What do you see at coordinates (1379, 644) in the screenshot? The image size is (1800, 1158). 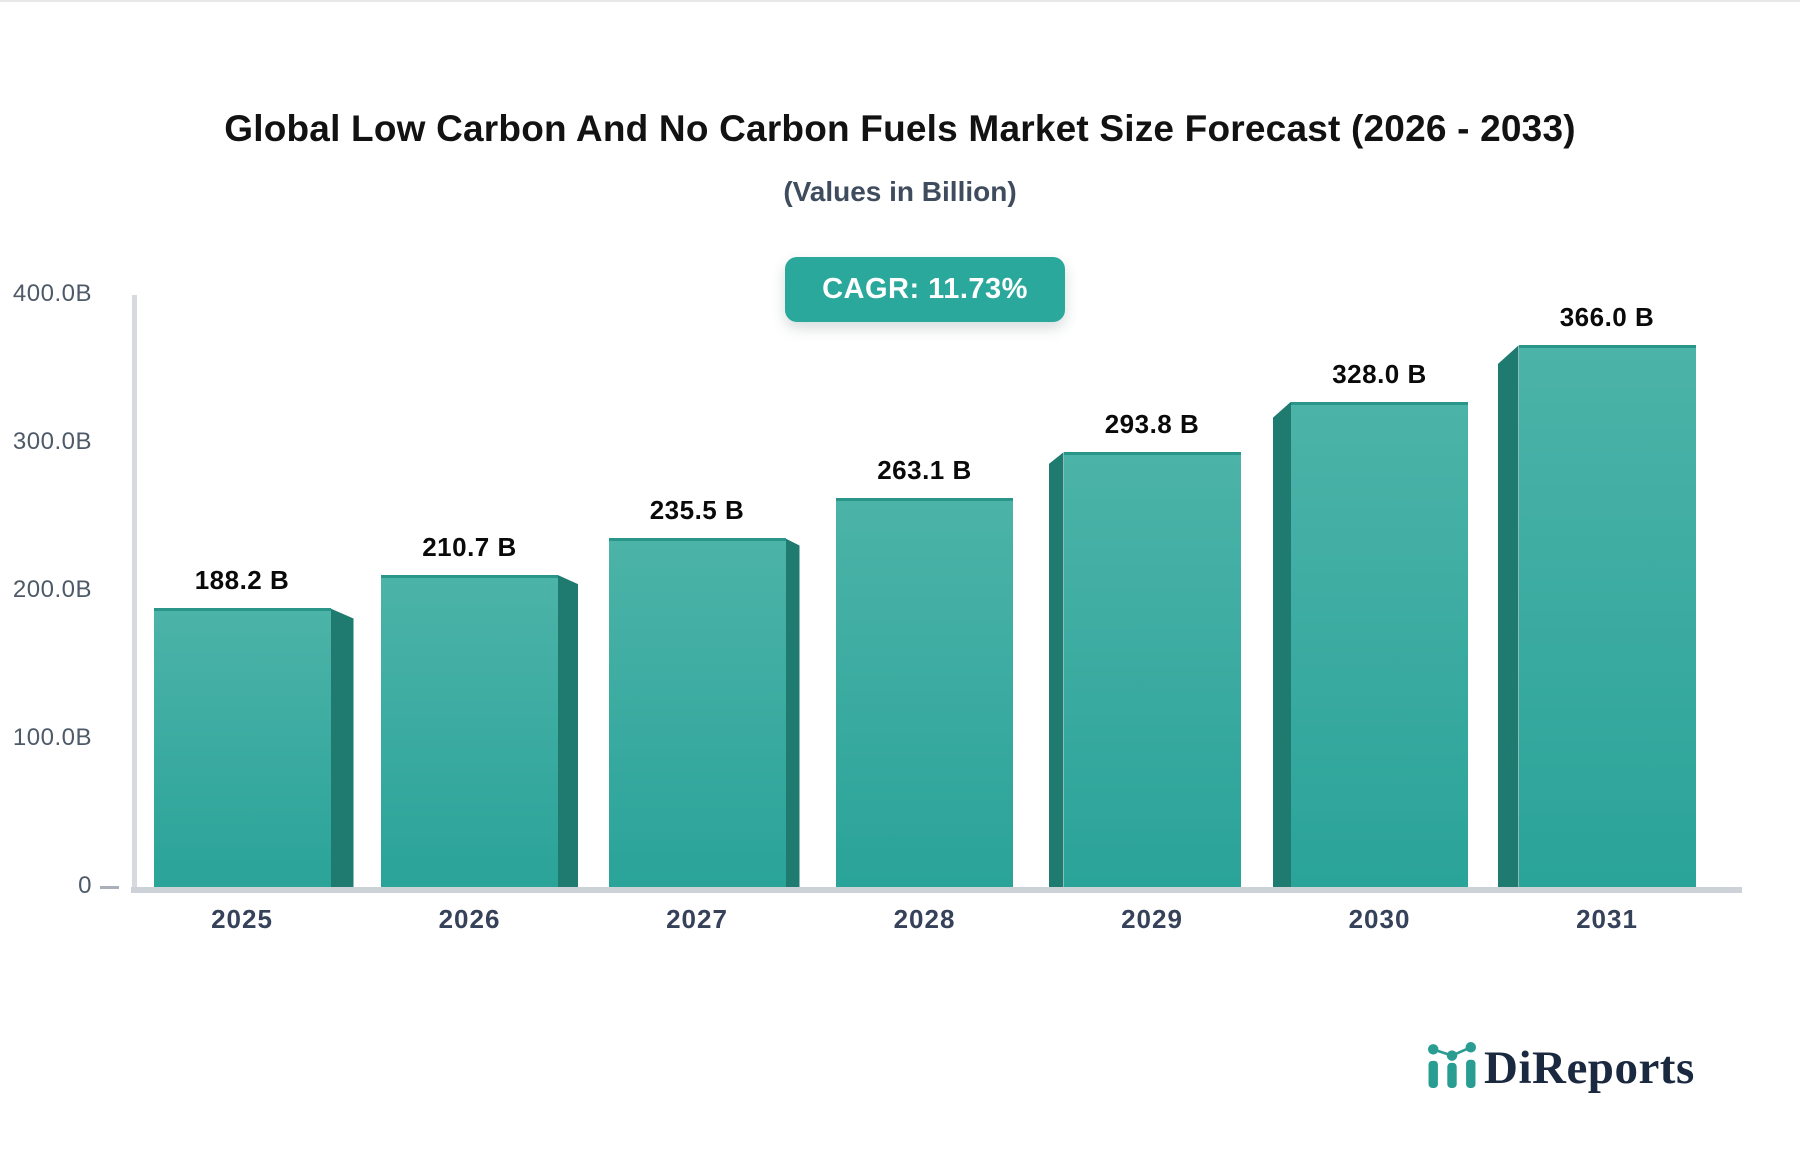 I see `bar-2030` at bounding box center [1379, 644].